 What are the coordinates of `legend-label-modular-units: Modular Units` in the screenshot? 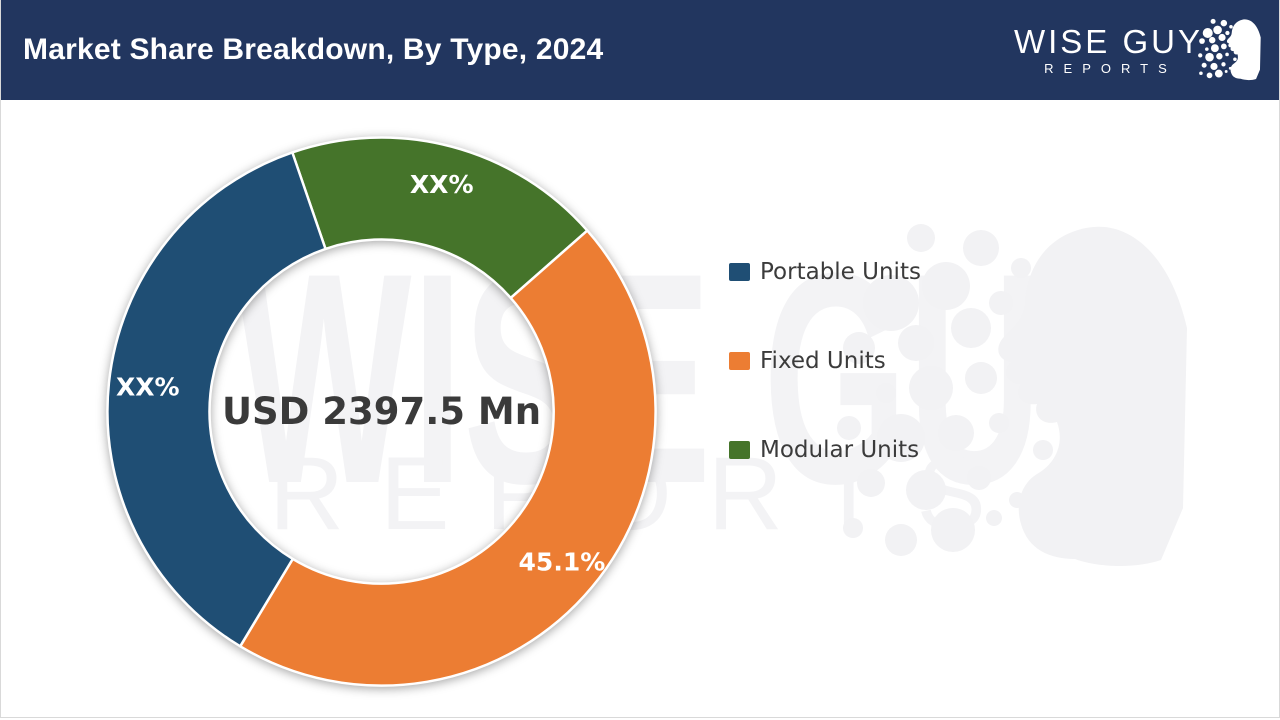 It's located at (840, 450).